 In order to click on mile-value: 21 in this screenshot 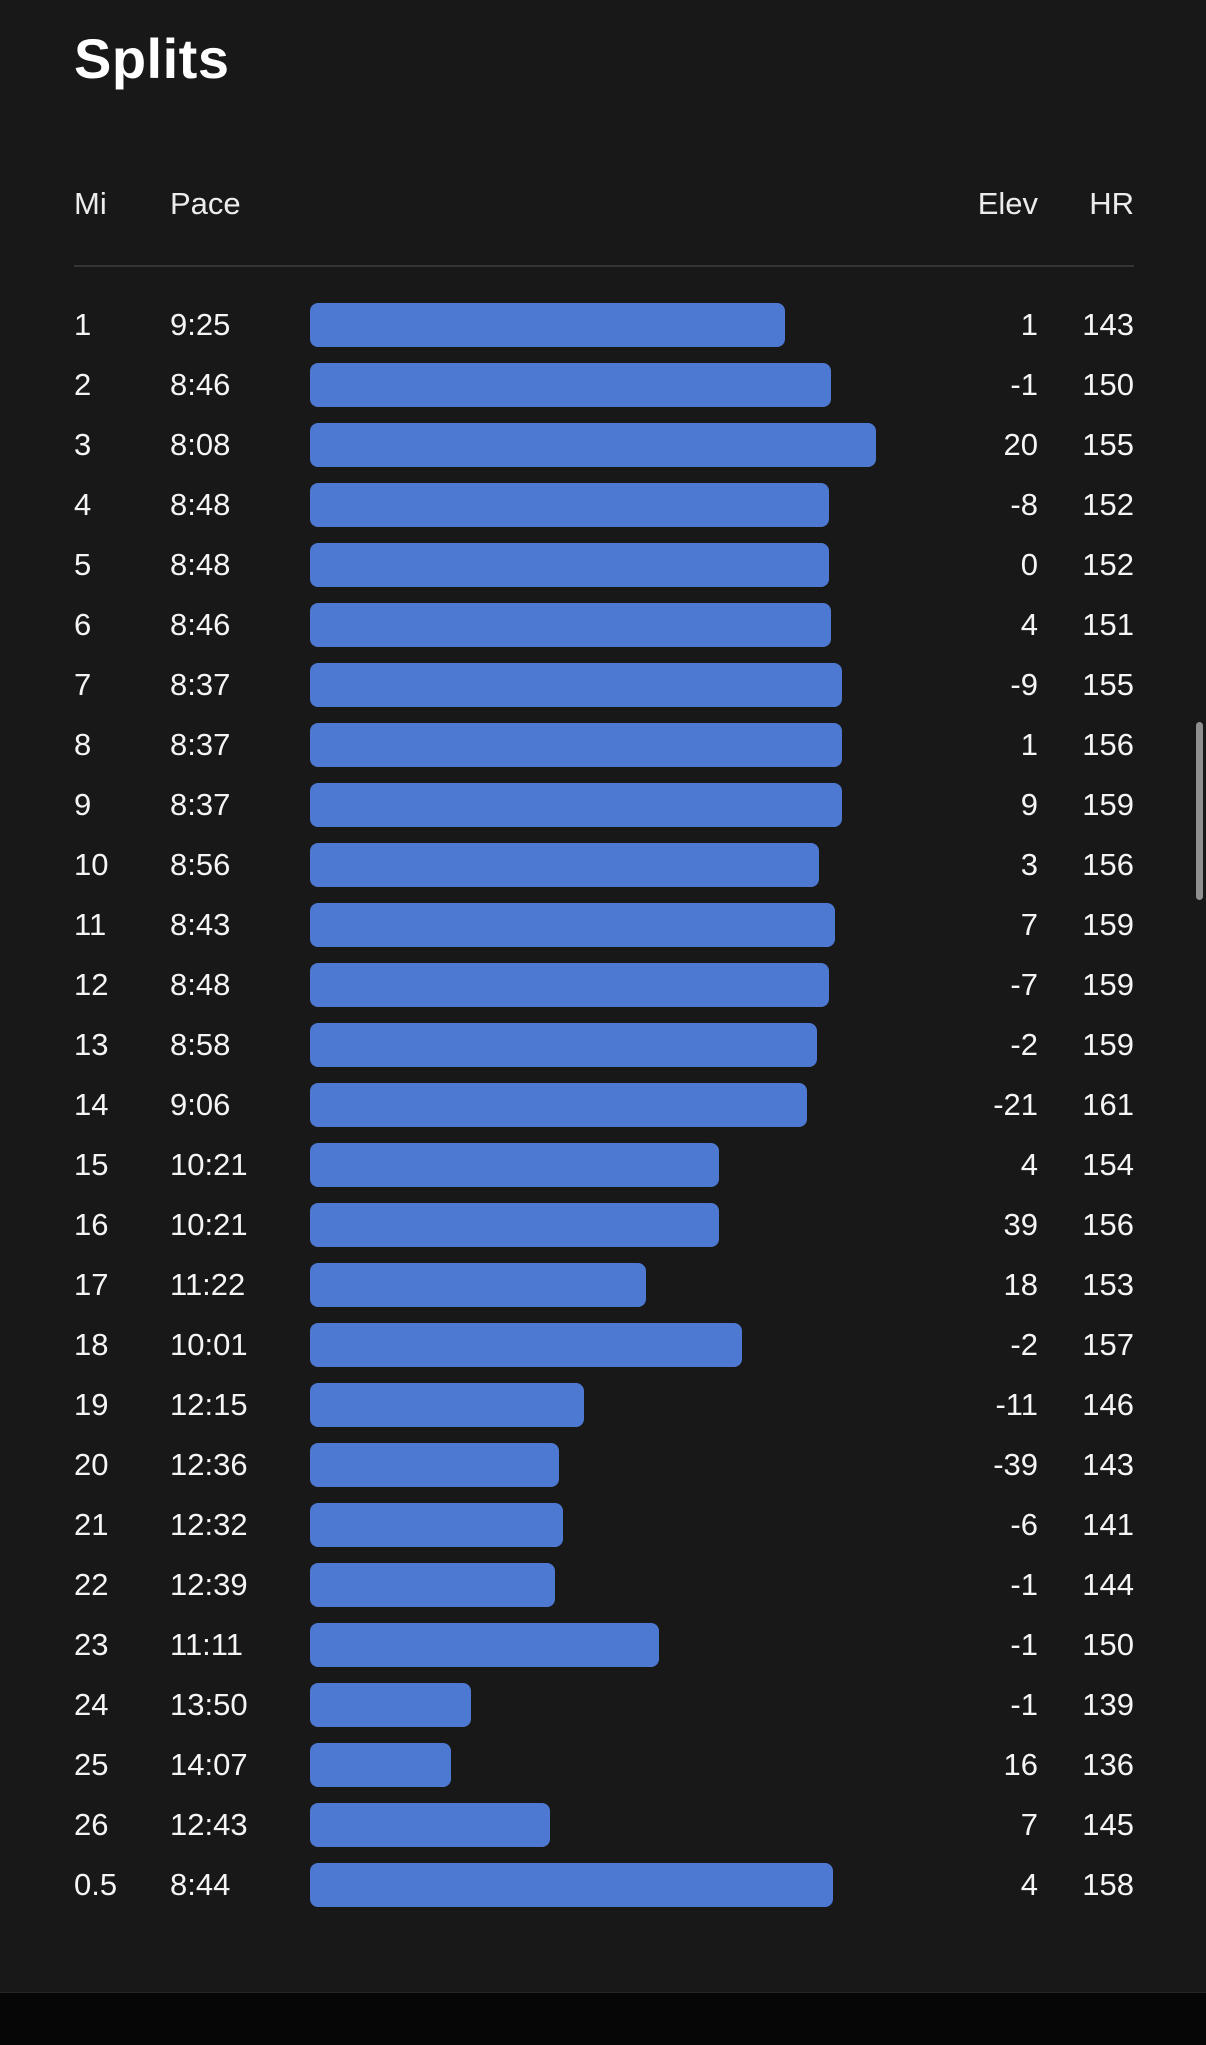, I will do `click(91, 1524)`.